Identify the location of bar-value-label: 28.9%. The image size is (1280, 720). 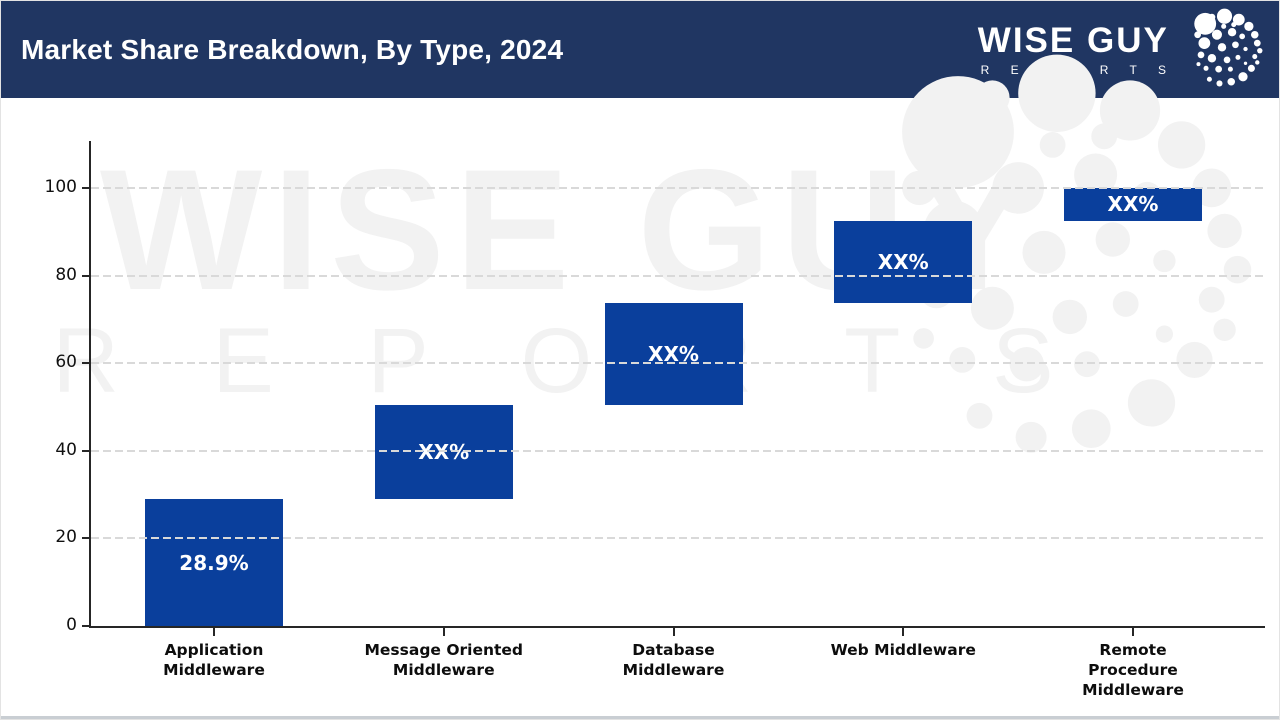
(214, 562).